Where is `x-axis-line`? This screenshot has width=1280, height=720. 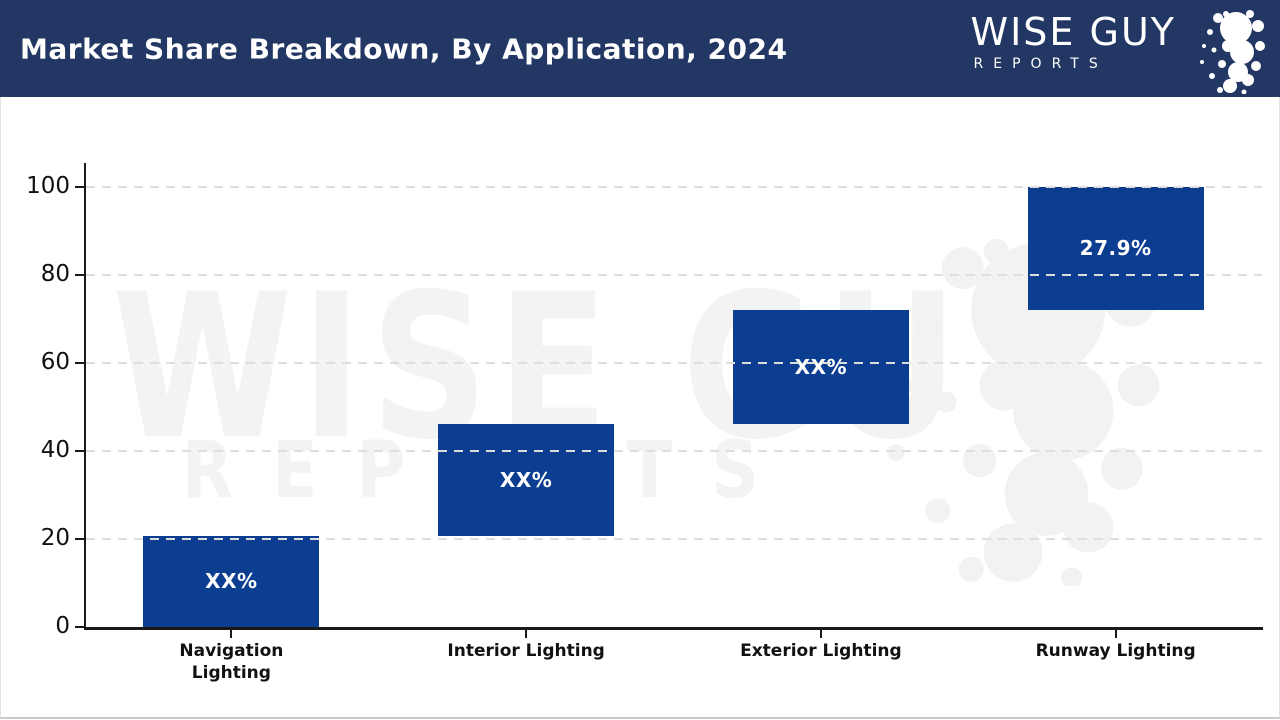
x-axis-line is located at coordinates (673, 628).